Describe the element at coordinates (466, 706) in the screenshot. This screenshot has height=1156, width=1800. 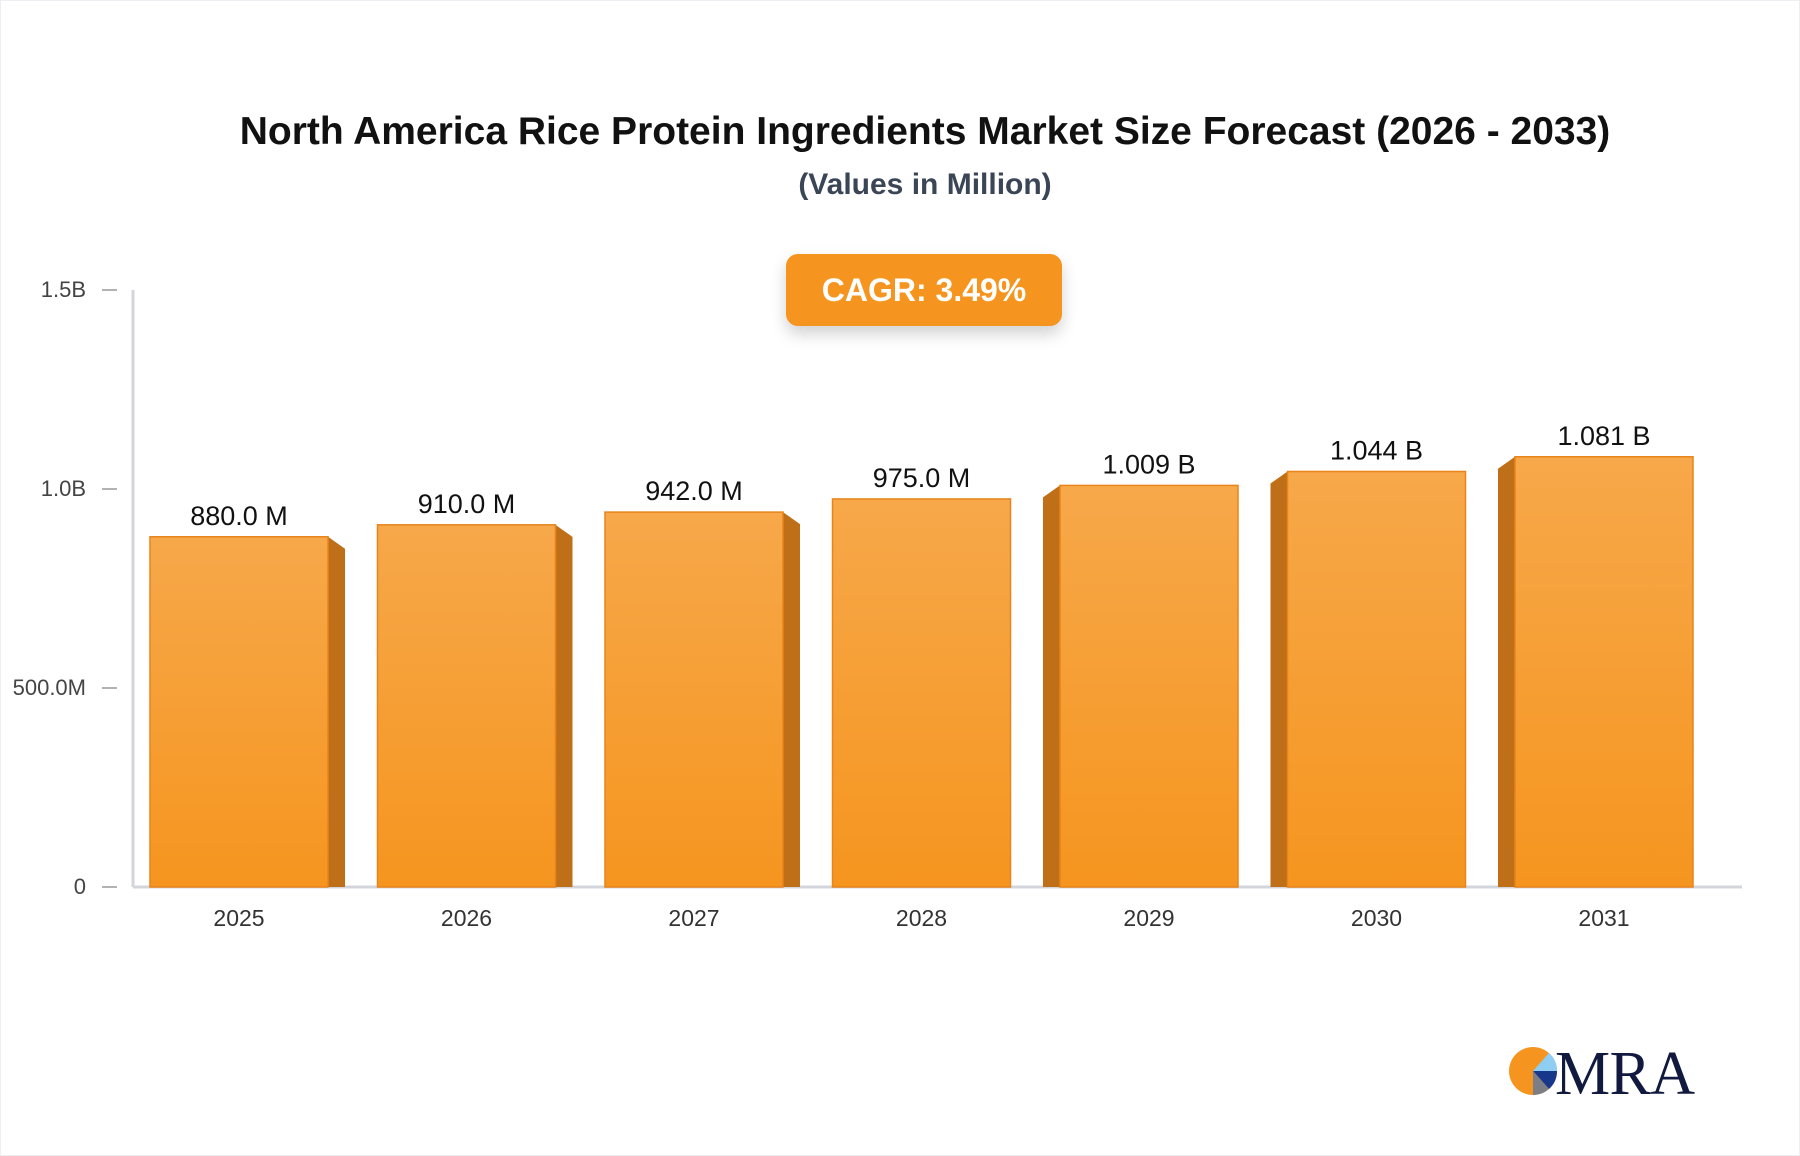
I see `bar-2026` at that location.